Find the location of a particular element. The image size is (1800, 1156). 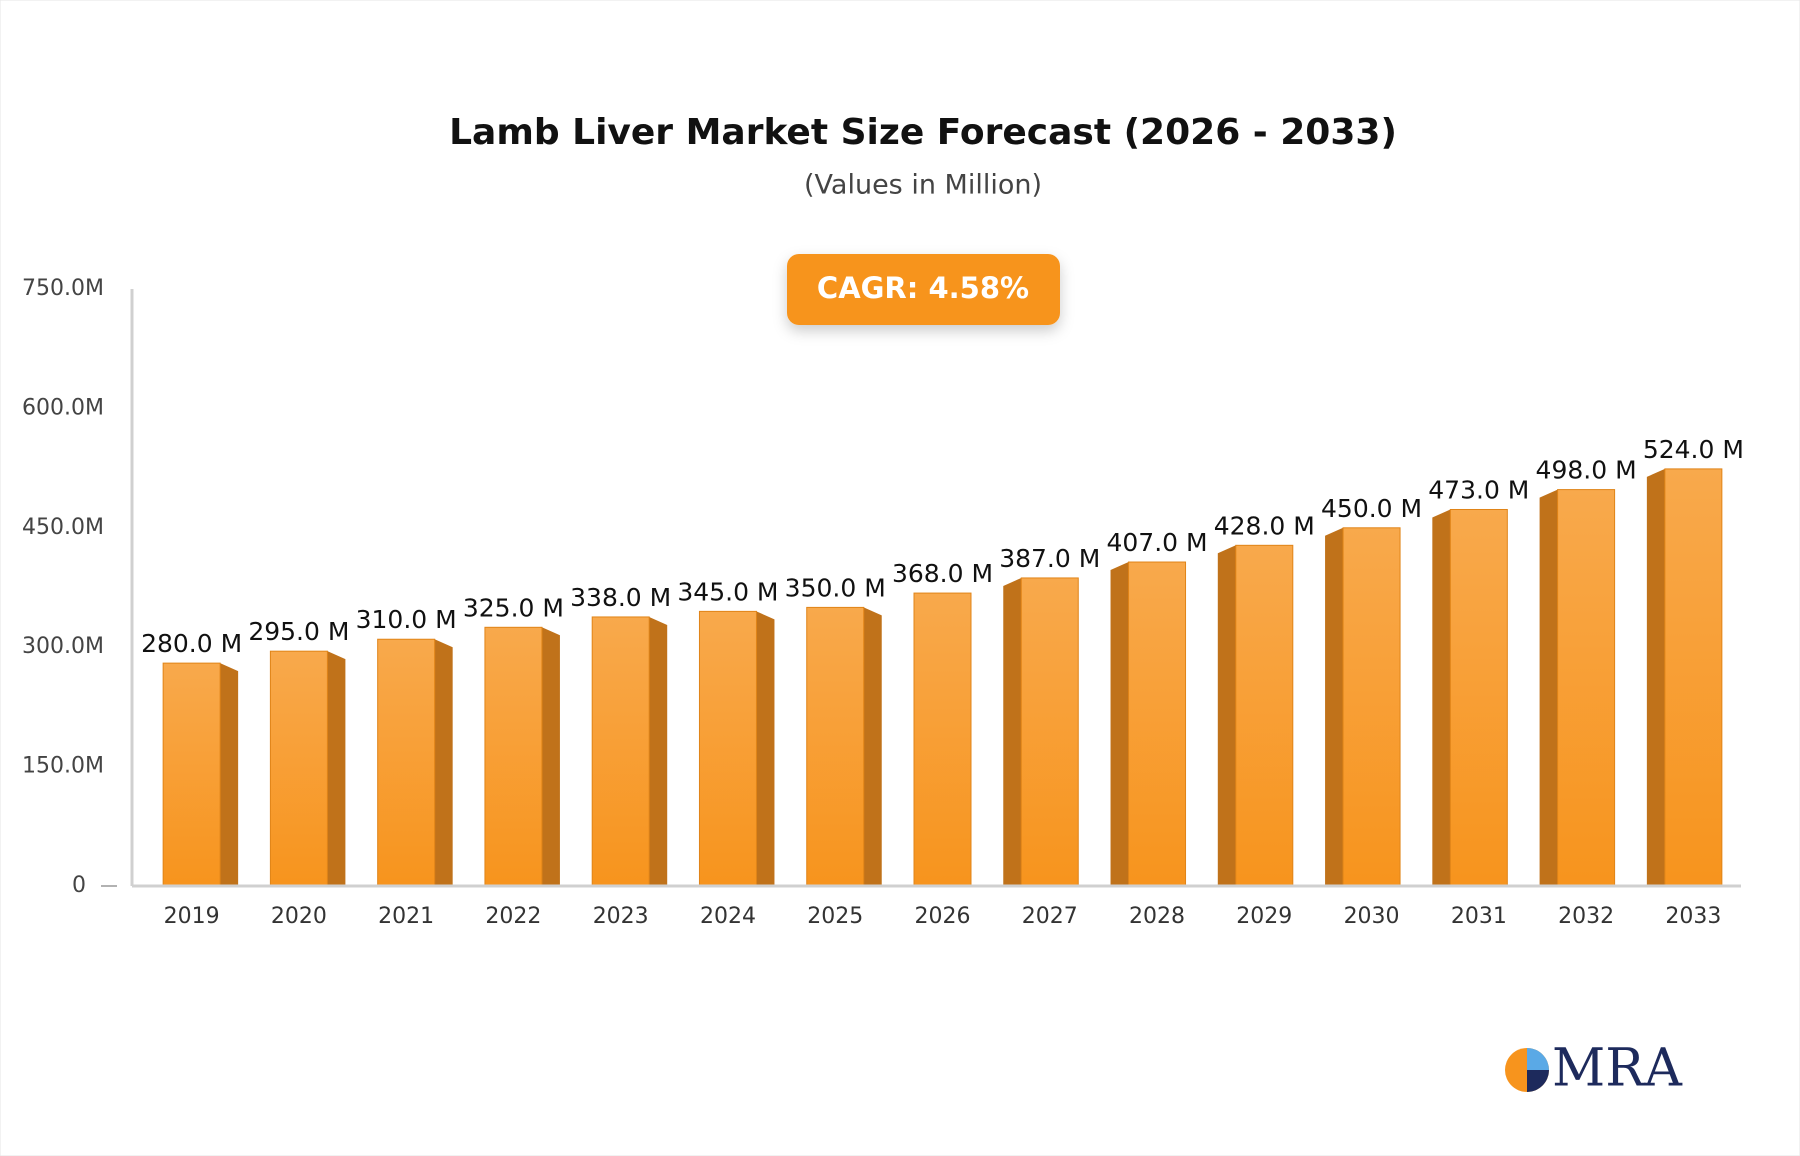

x-tick-label: 2023 is located at coordinates (621, 916).